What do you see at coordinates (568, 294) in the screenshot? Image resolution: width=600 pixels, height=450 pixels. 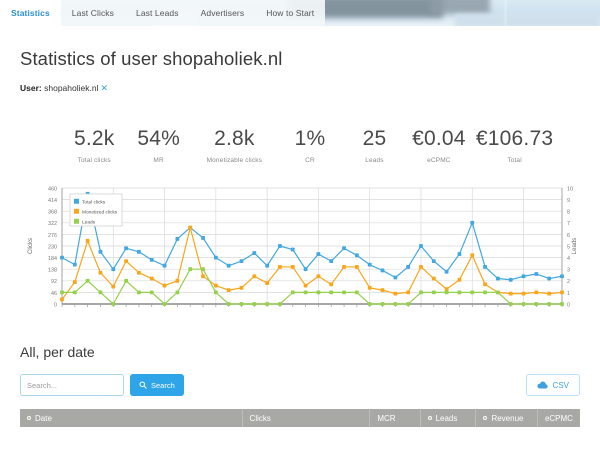 I see `svg-text: 1` at bounding box center [568, 294].